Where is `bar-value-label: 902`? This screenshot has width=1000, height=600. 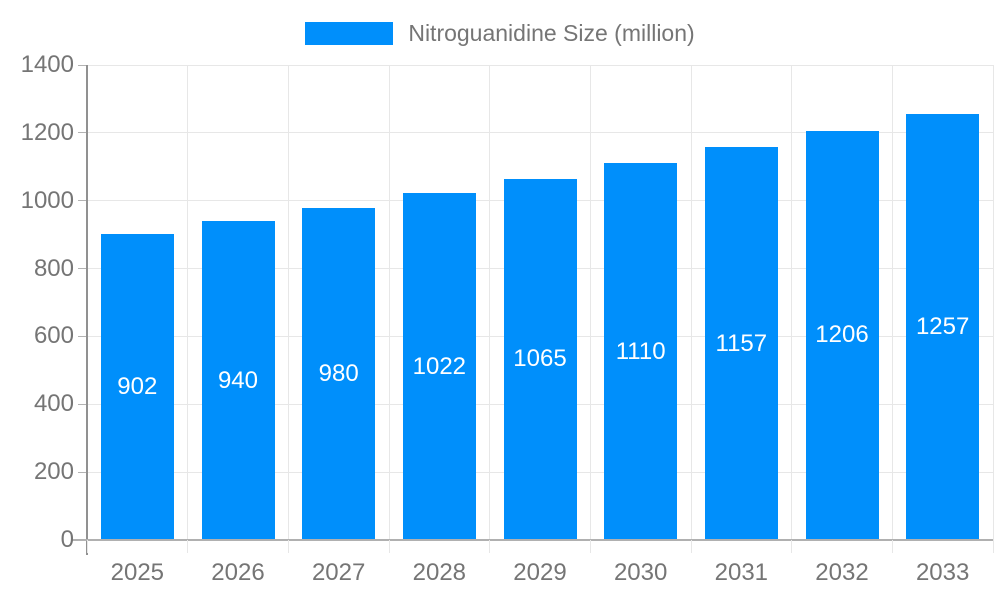
bar-value-label: 902 is located at coordinates (137, 386).